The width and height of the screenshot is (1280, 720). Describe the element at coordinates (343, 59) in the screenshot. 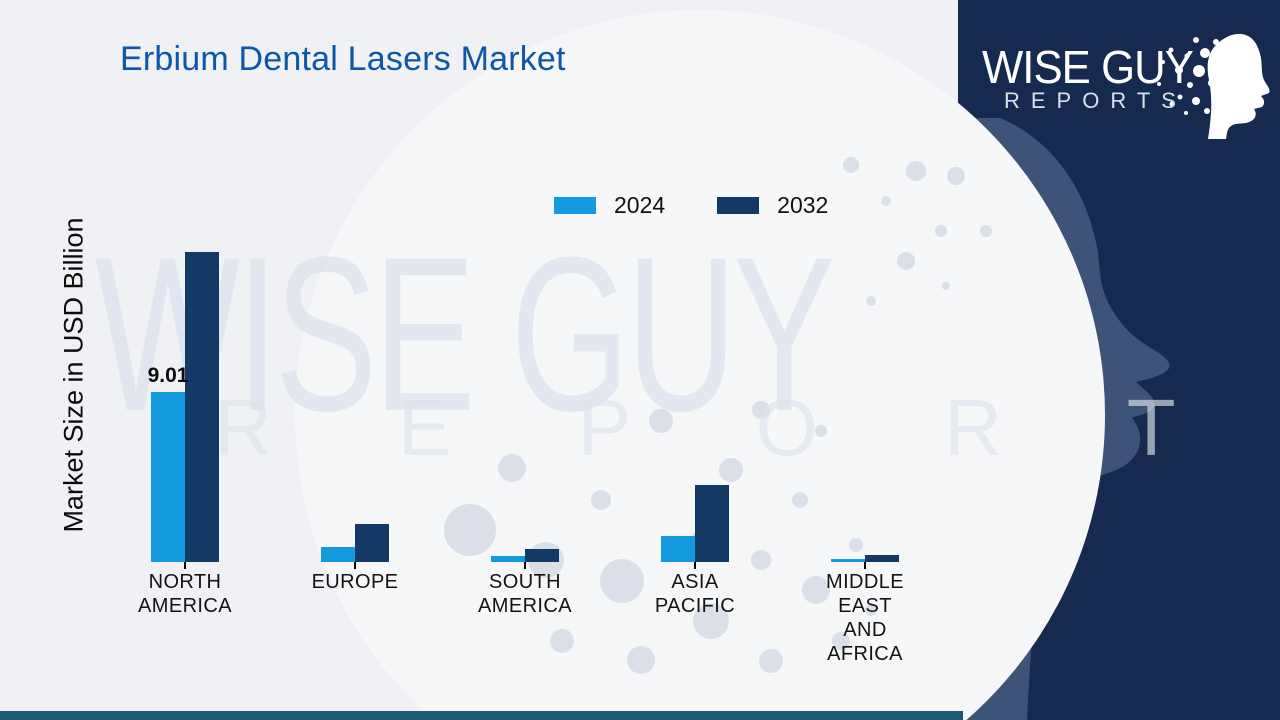

I see `page-title: Erbium Dental Lasers Market` at that location.